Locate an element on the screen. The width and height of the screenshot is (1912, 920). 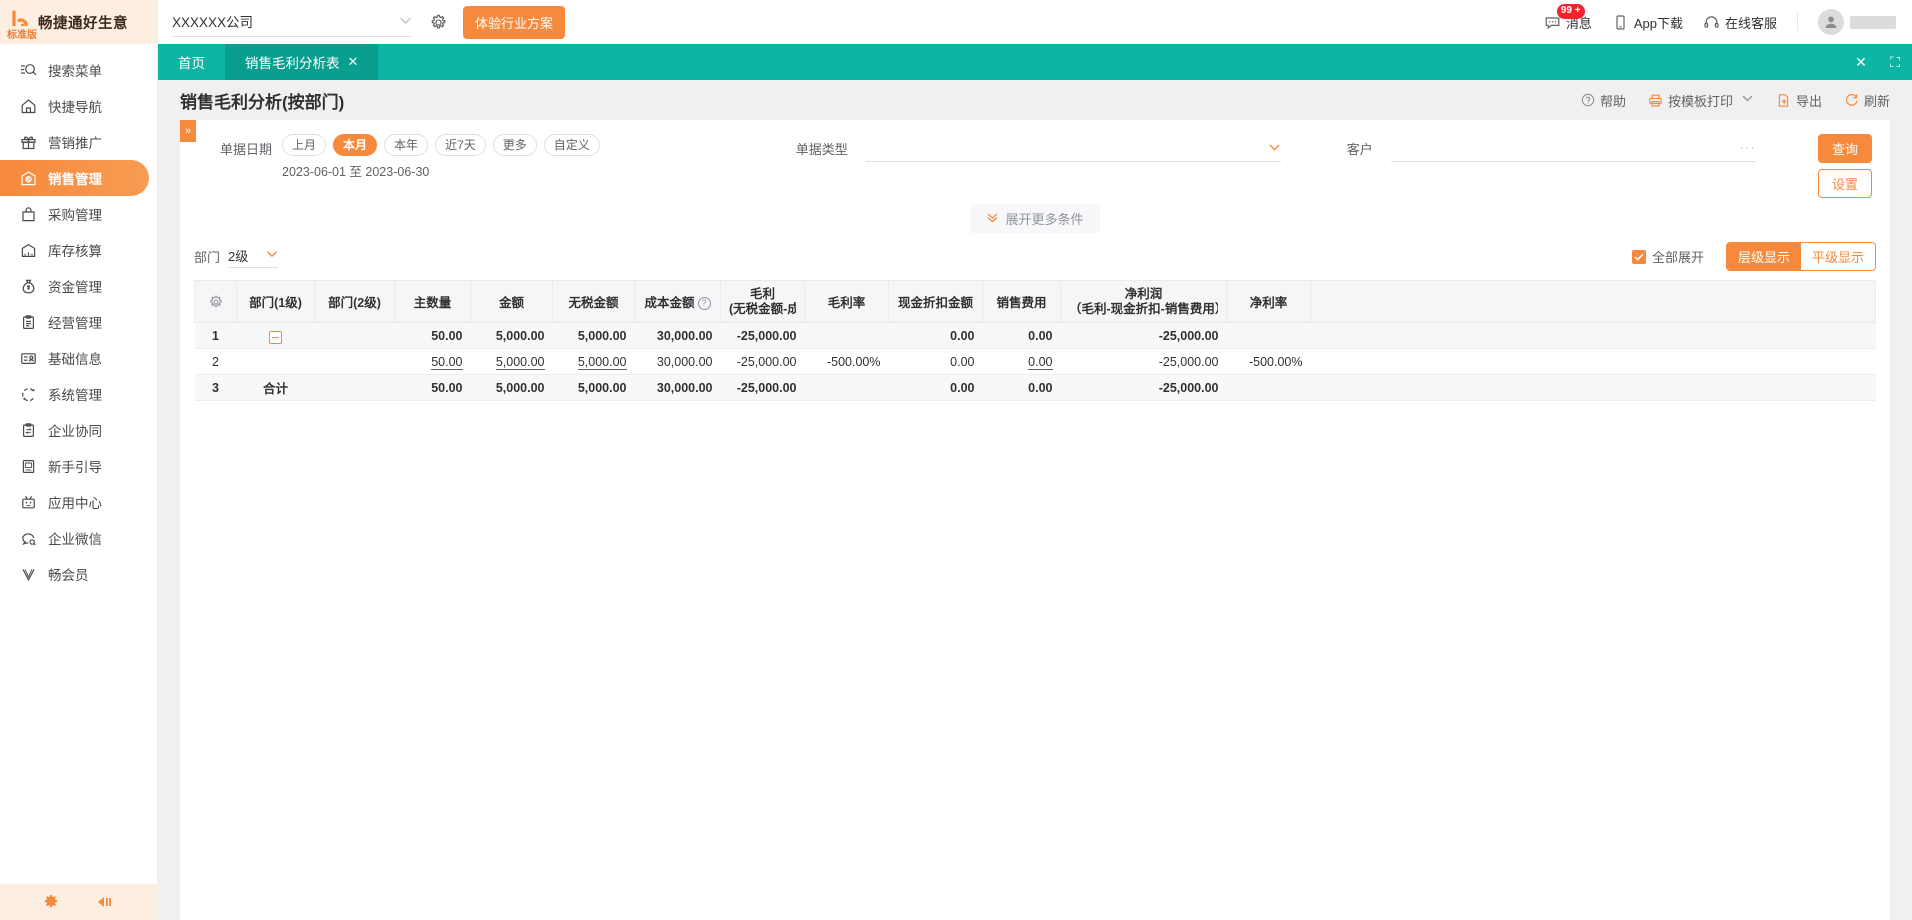
sidebar-item-guide: 新手引导 is located at coordinates (78, 466).